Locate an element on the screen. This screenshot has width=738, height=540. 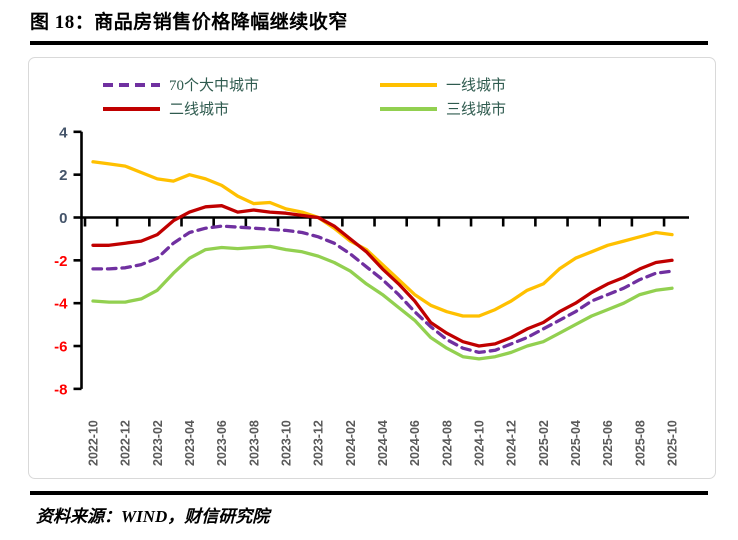
x-tick-label: 2024-12 is located at coordinates (512, 443).